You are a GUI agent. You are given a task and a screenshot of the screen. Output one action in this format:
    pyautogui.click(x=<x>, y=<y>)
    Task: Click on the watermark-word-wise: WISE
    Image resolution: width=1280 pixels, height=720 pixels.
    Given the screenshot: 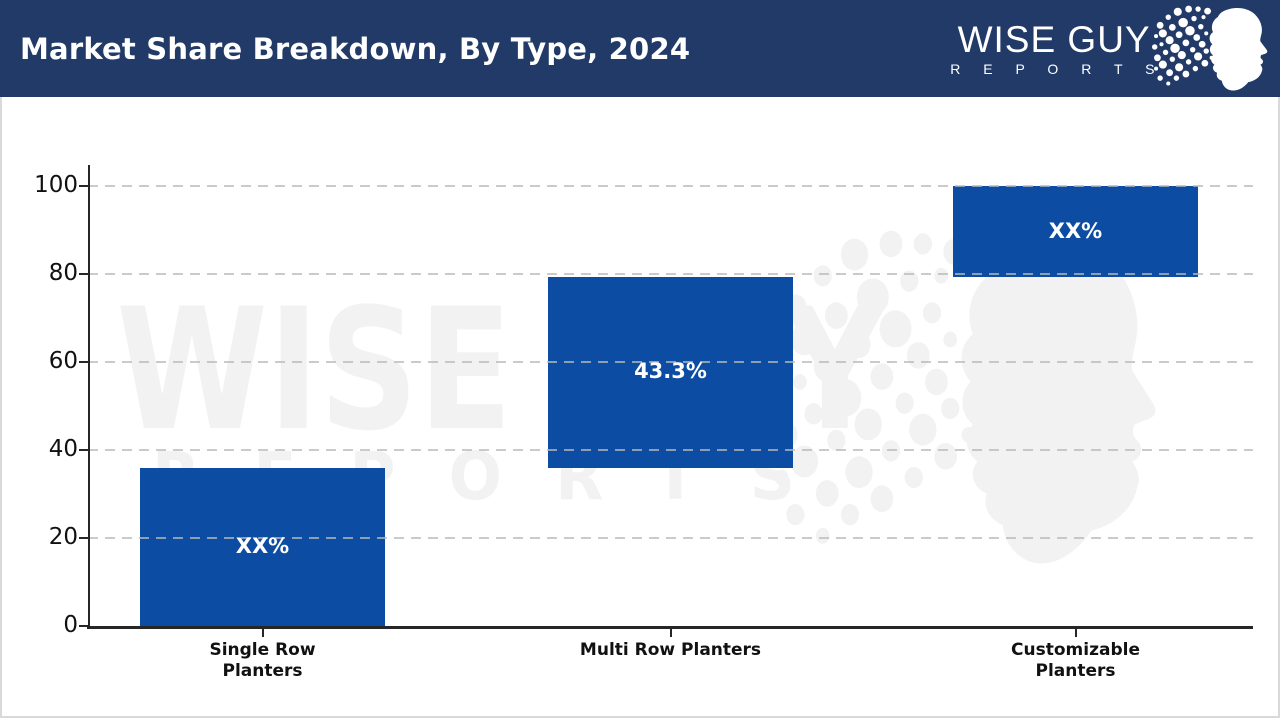 What is the action you would take?
    pyautogui.click(x=314, y=370)
    